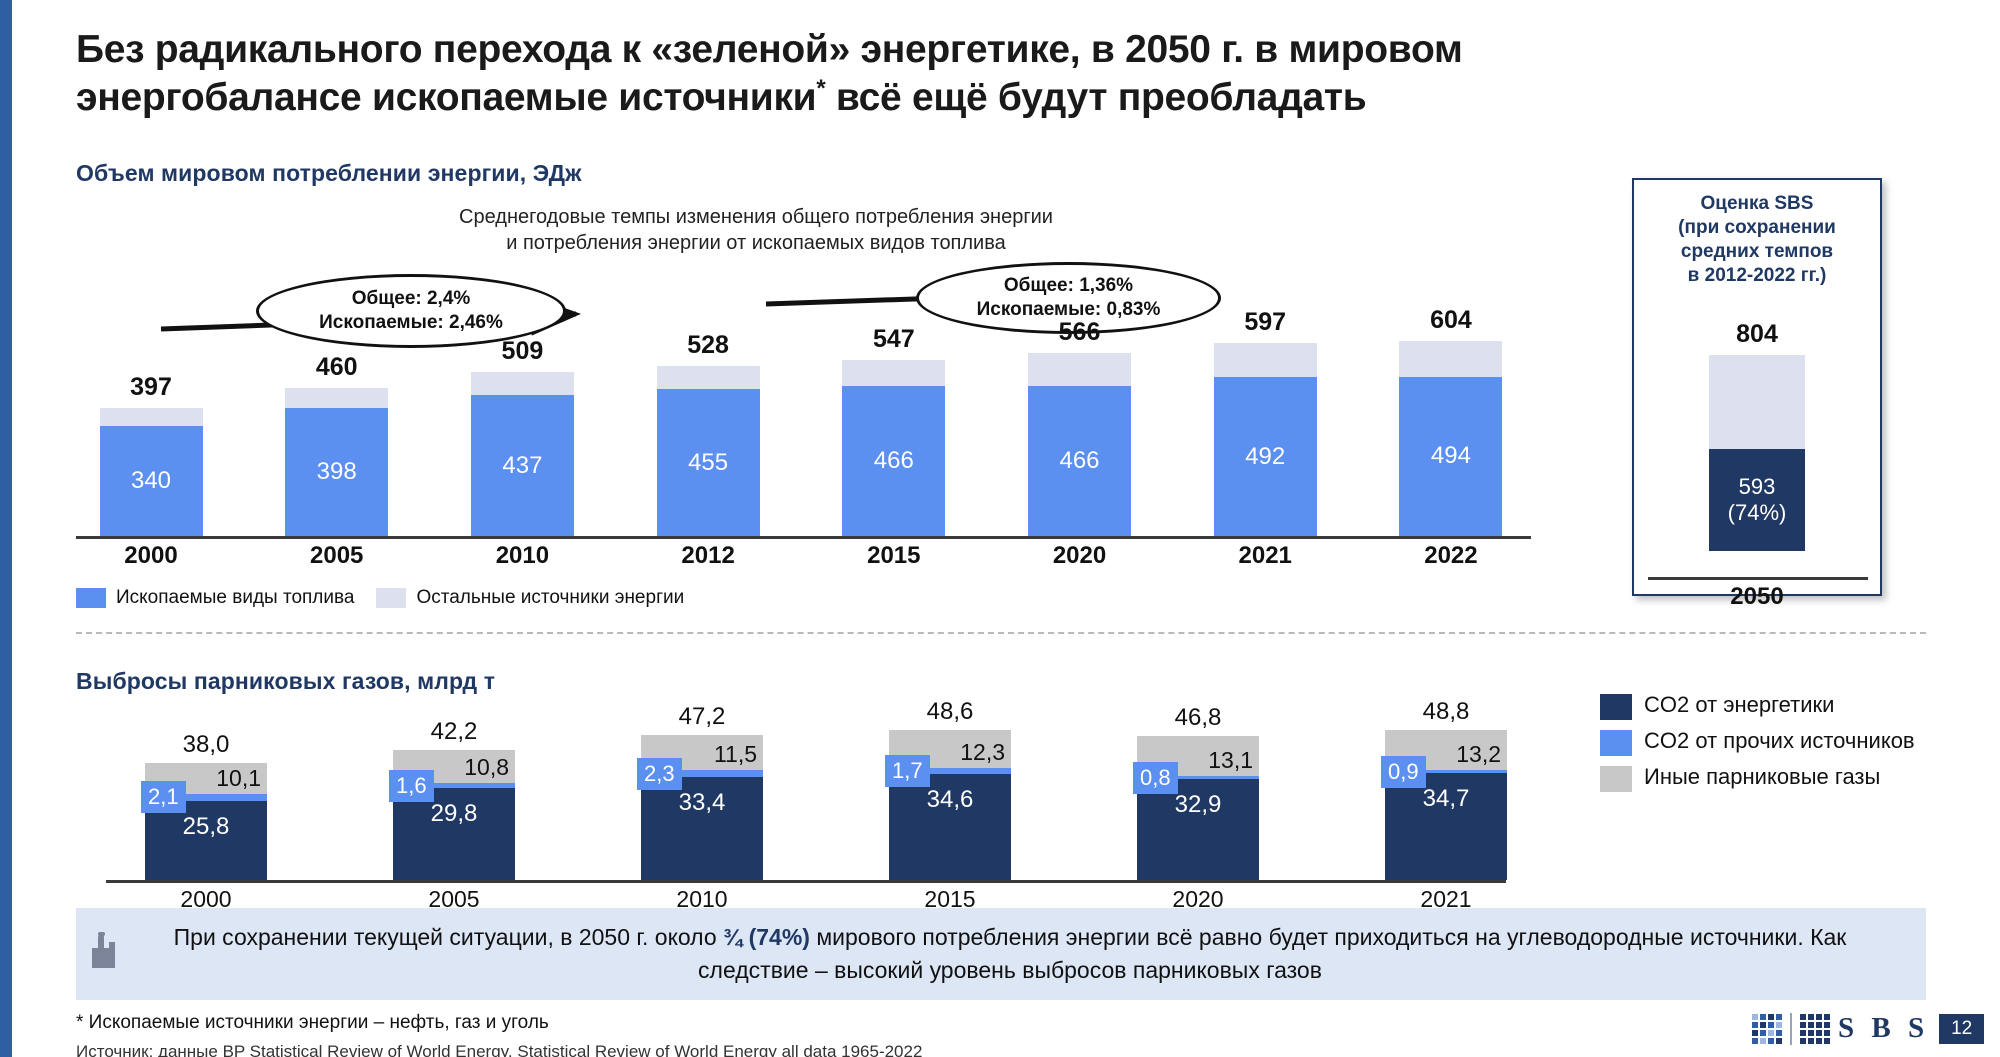 This screenshot has height=1057, width=2000. I want to click on logo-wordmark: S B S, so click(1884, 1028).